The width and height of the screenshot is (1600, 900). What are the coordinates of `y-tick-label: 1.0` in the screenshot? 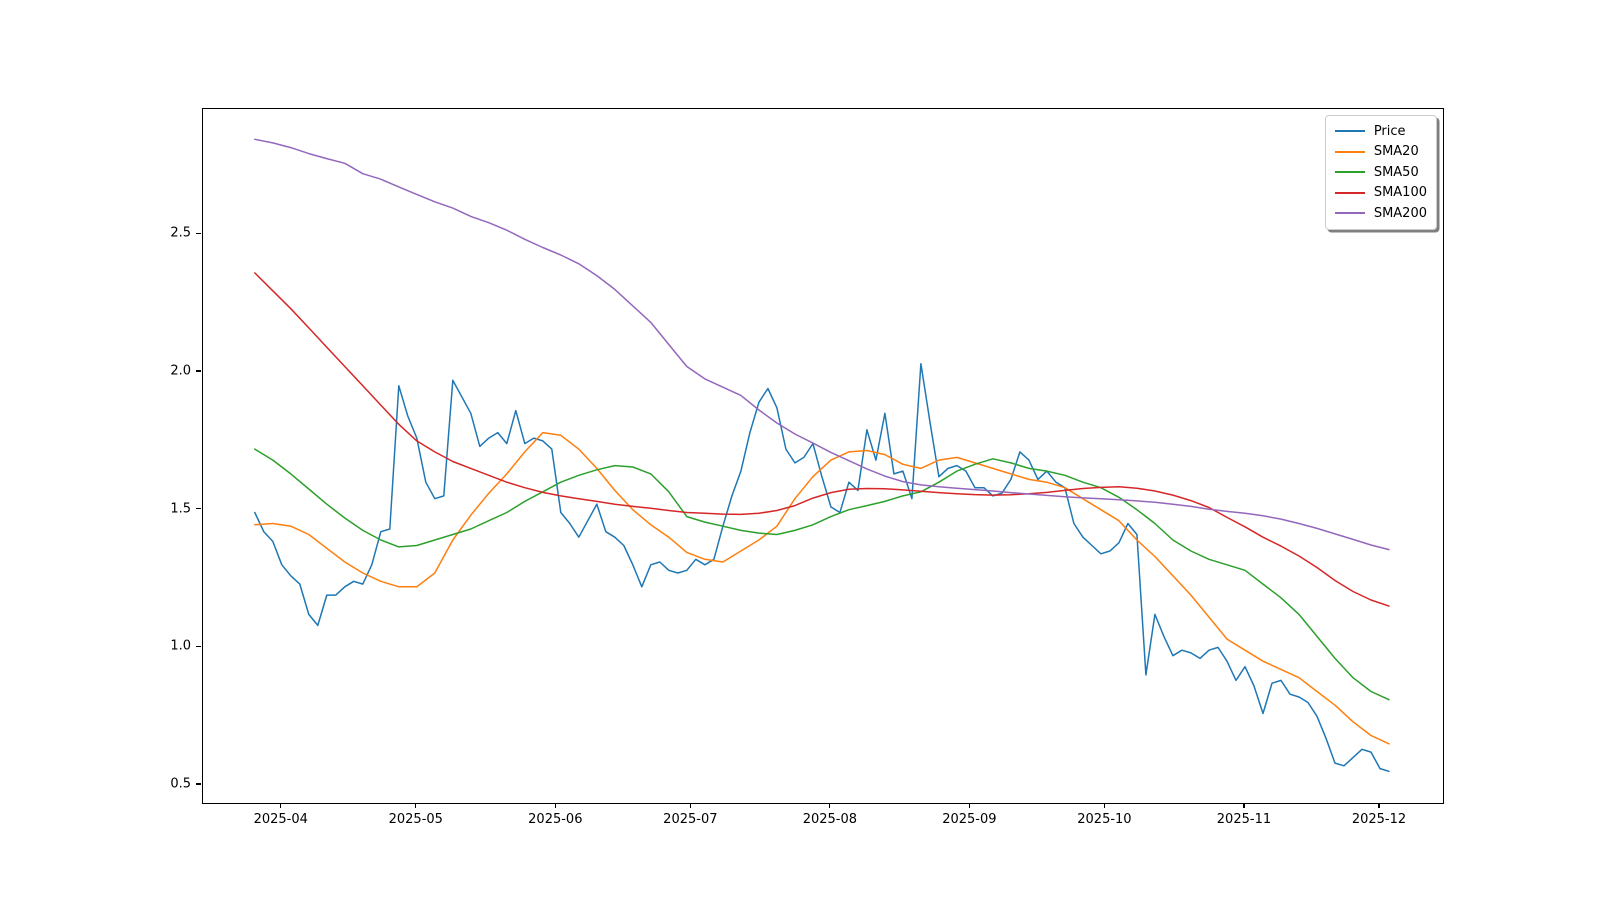 It's located at (180, 646).